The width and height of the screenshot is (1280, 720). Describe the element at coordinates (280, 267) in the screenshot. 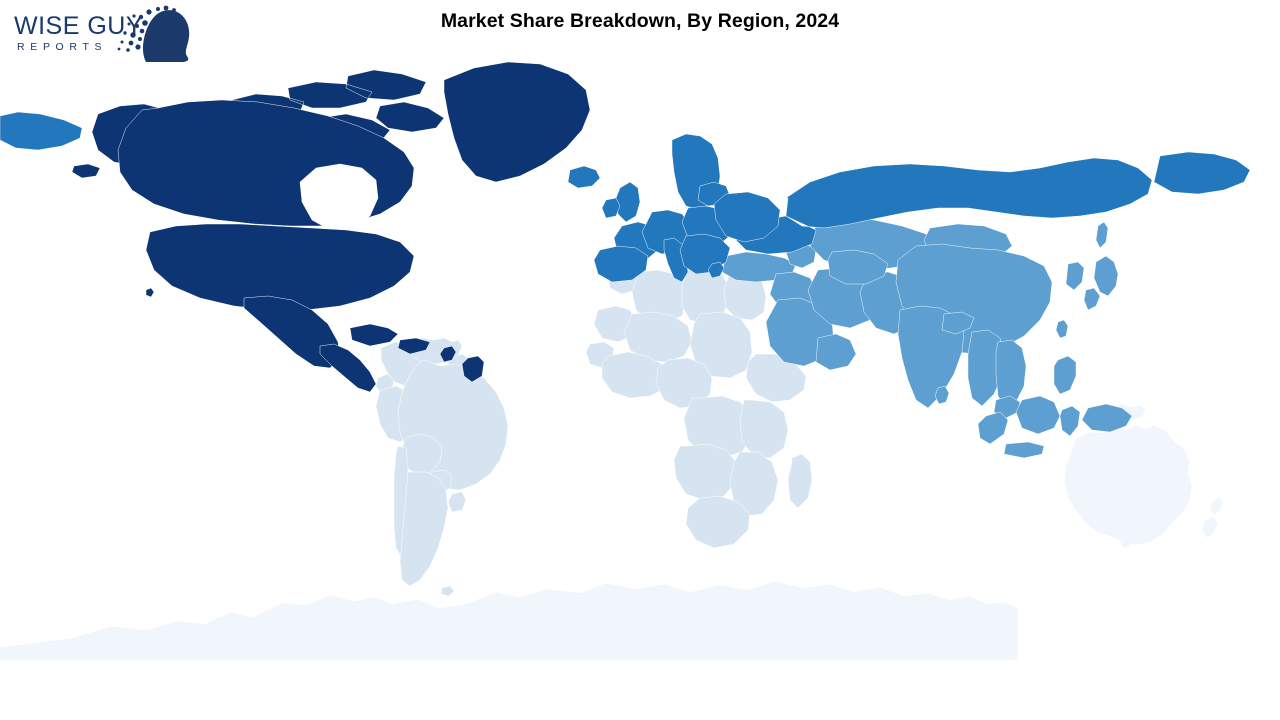

I see `country-united-states` at that location.